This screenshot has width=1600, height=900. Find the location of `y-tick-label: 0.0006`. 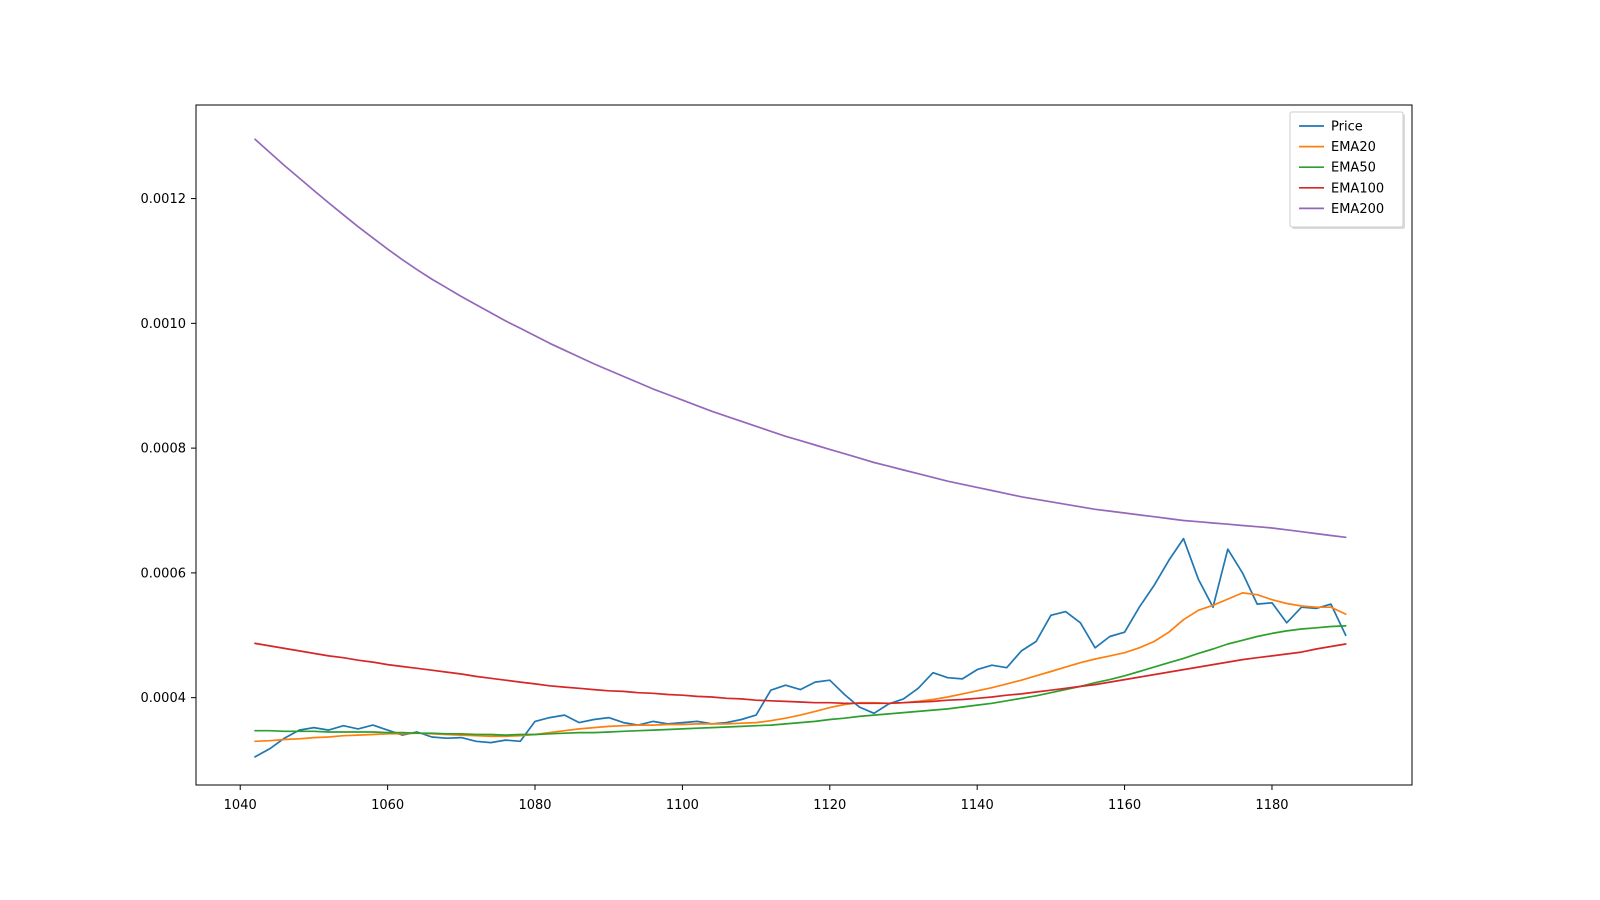

y-tick-label: 0.0006 is located at coordinates (164, 573).